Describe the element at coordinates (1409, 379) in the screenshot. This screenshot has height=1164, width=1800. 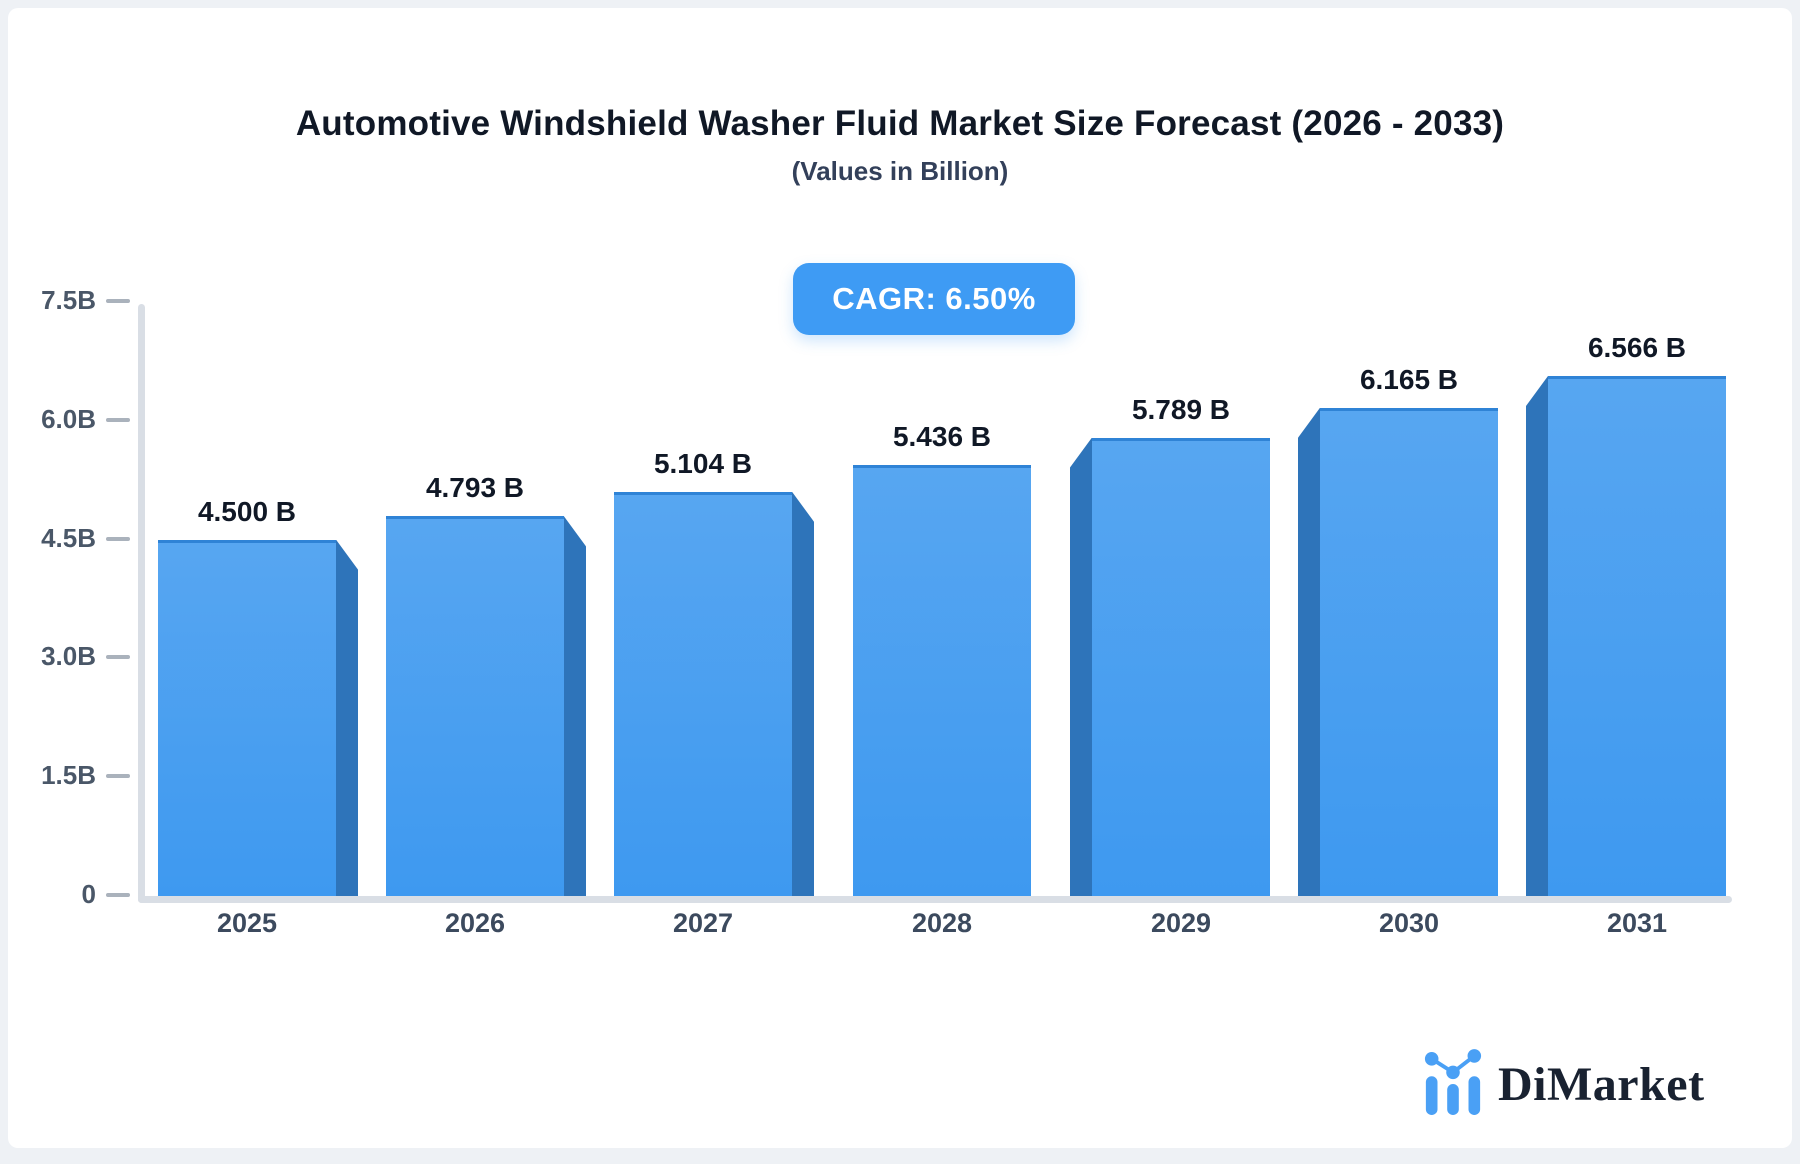
I see `value-label-2030: 6.165 B` at that location.